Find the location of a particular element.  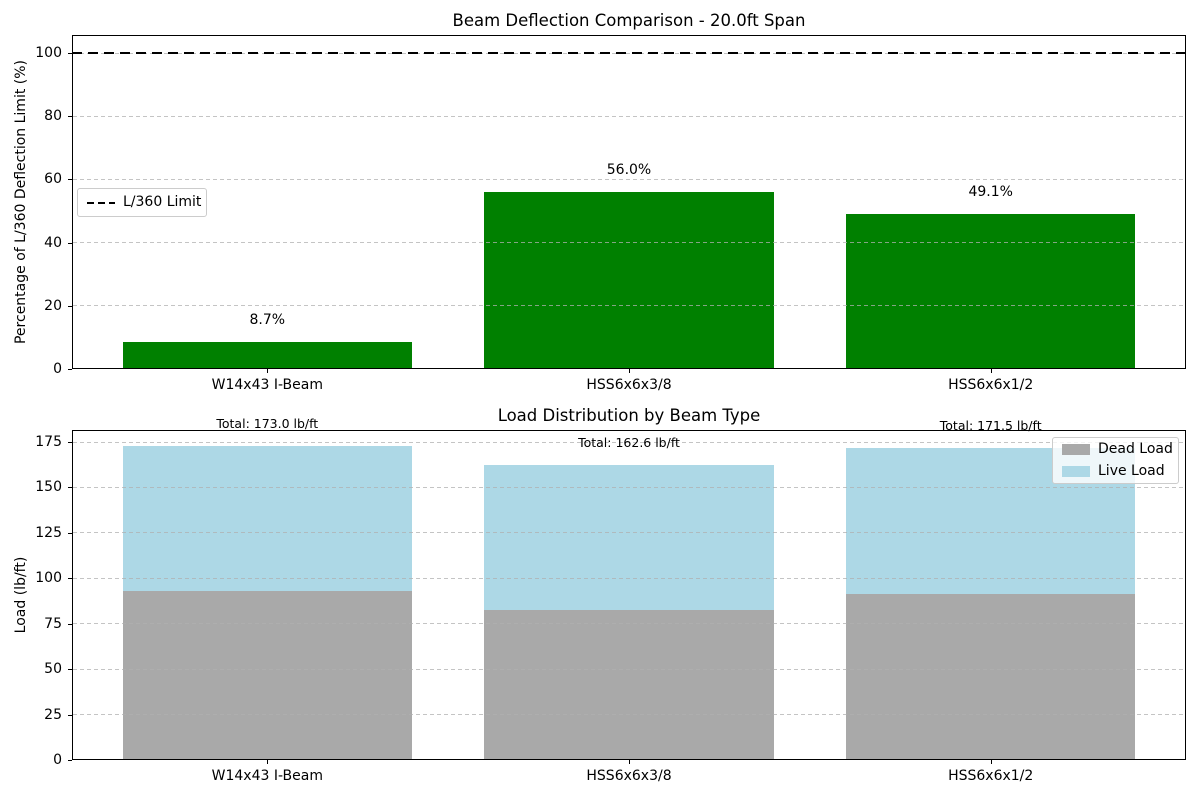

y-tick-label-150: 150 is located at coordinates (48, 487).